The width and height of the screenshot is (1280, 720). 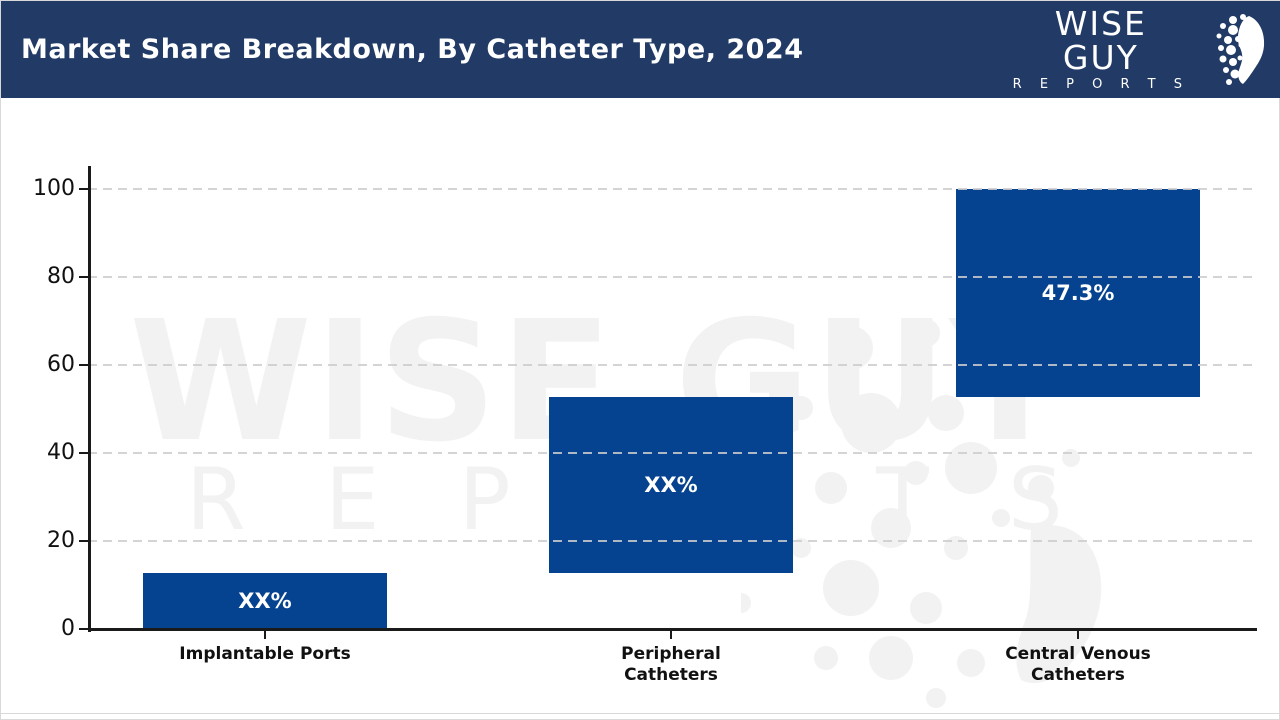 What do you see at coordinates (672, 629) in the screenshot?
I see `x-axis-line` at bounding box center [672, 629].